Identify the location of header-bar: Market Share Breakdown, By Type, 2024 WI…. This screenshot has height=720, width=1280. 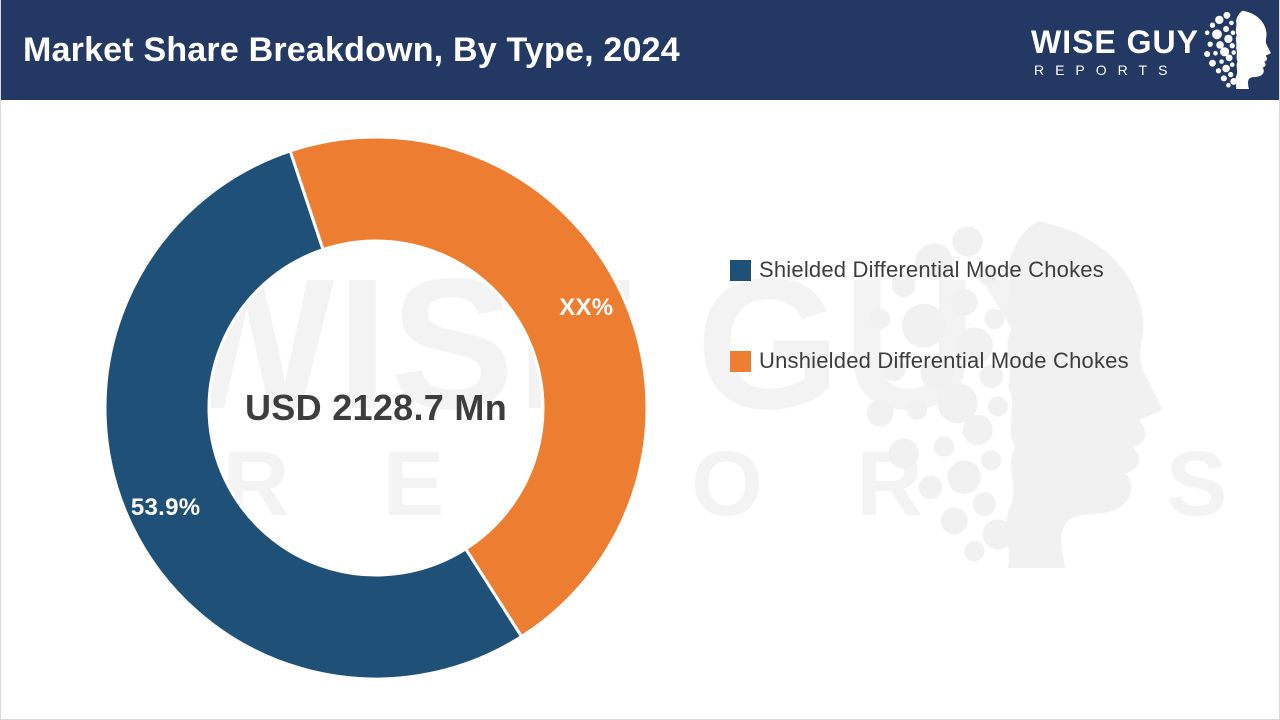
(640, 50).